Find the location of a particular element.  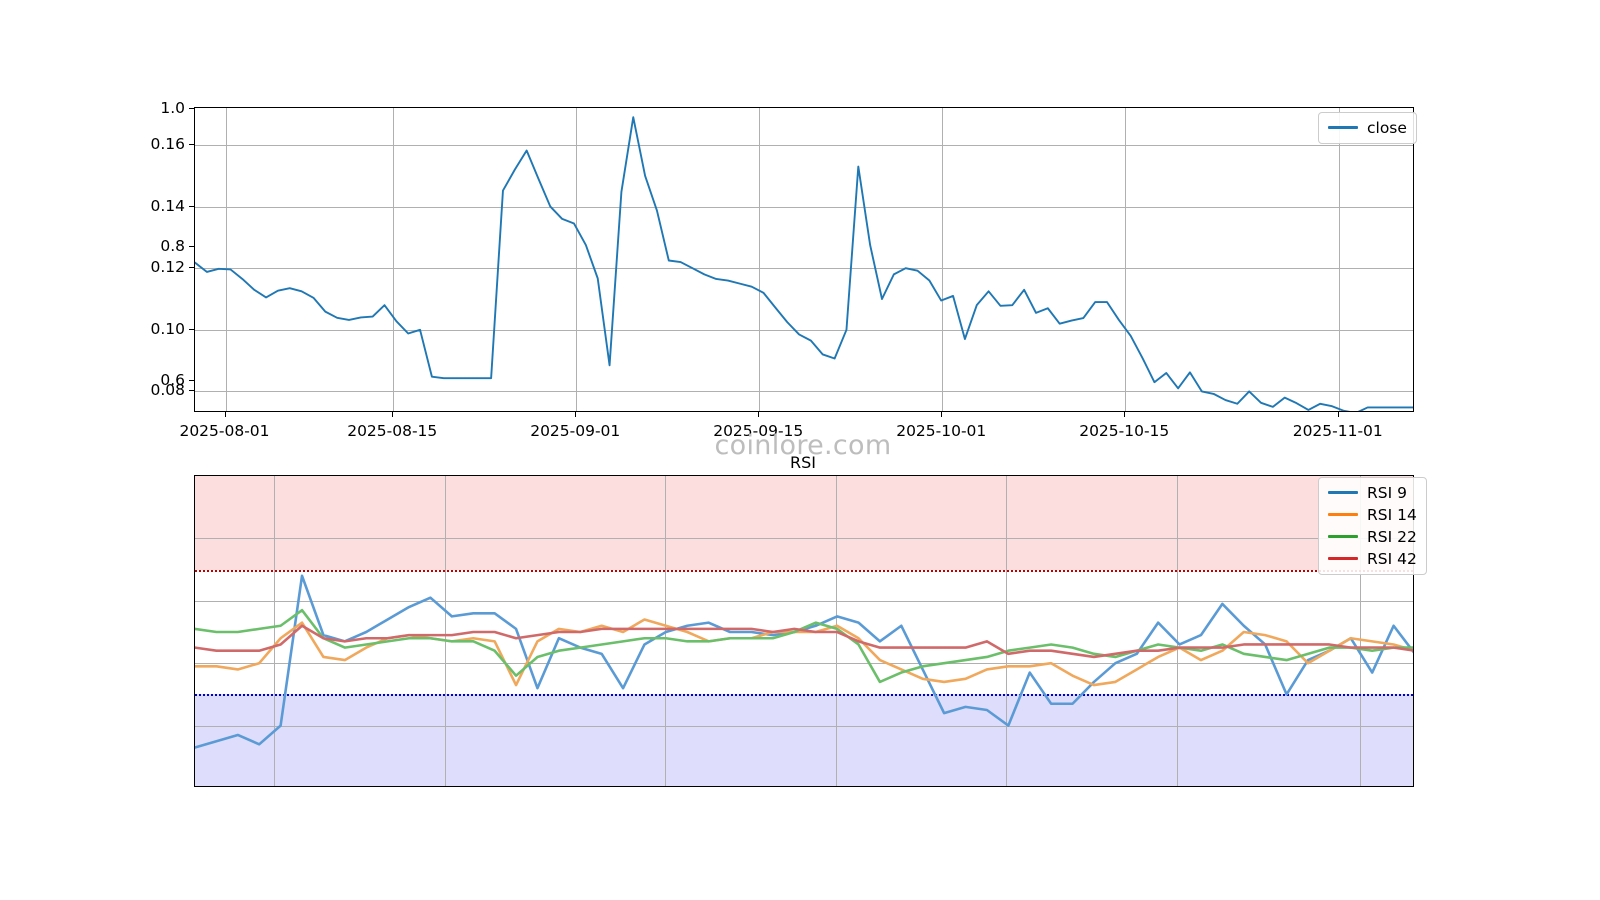

legend-label: RSI 14 is located at coordinates (1392, 514).